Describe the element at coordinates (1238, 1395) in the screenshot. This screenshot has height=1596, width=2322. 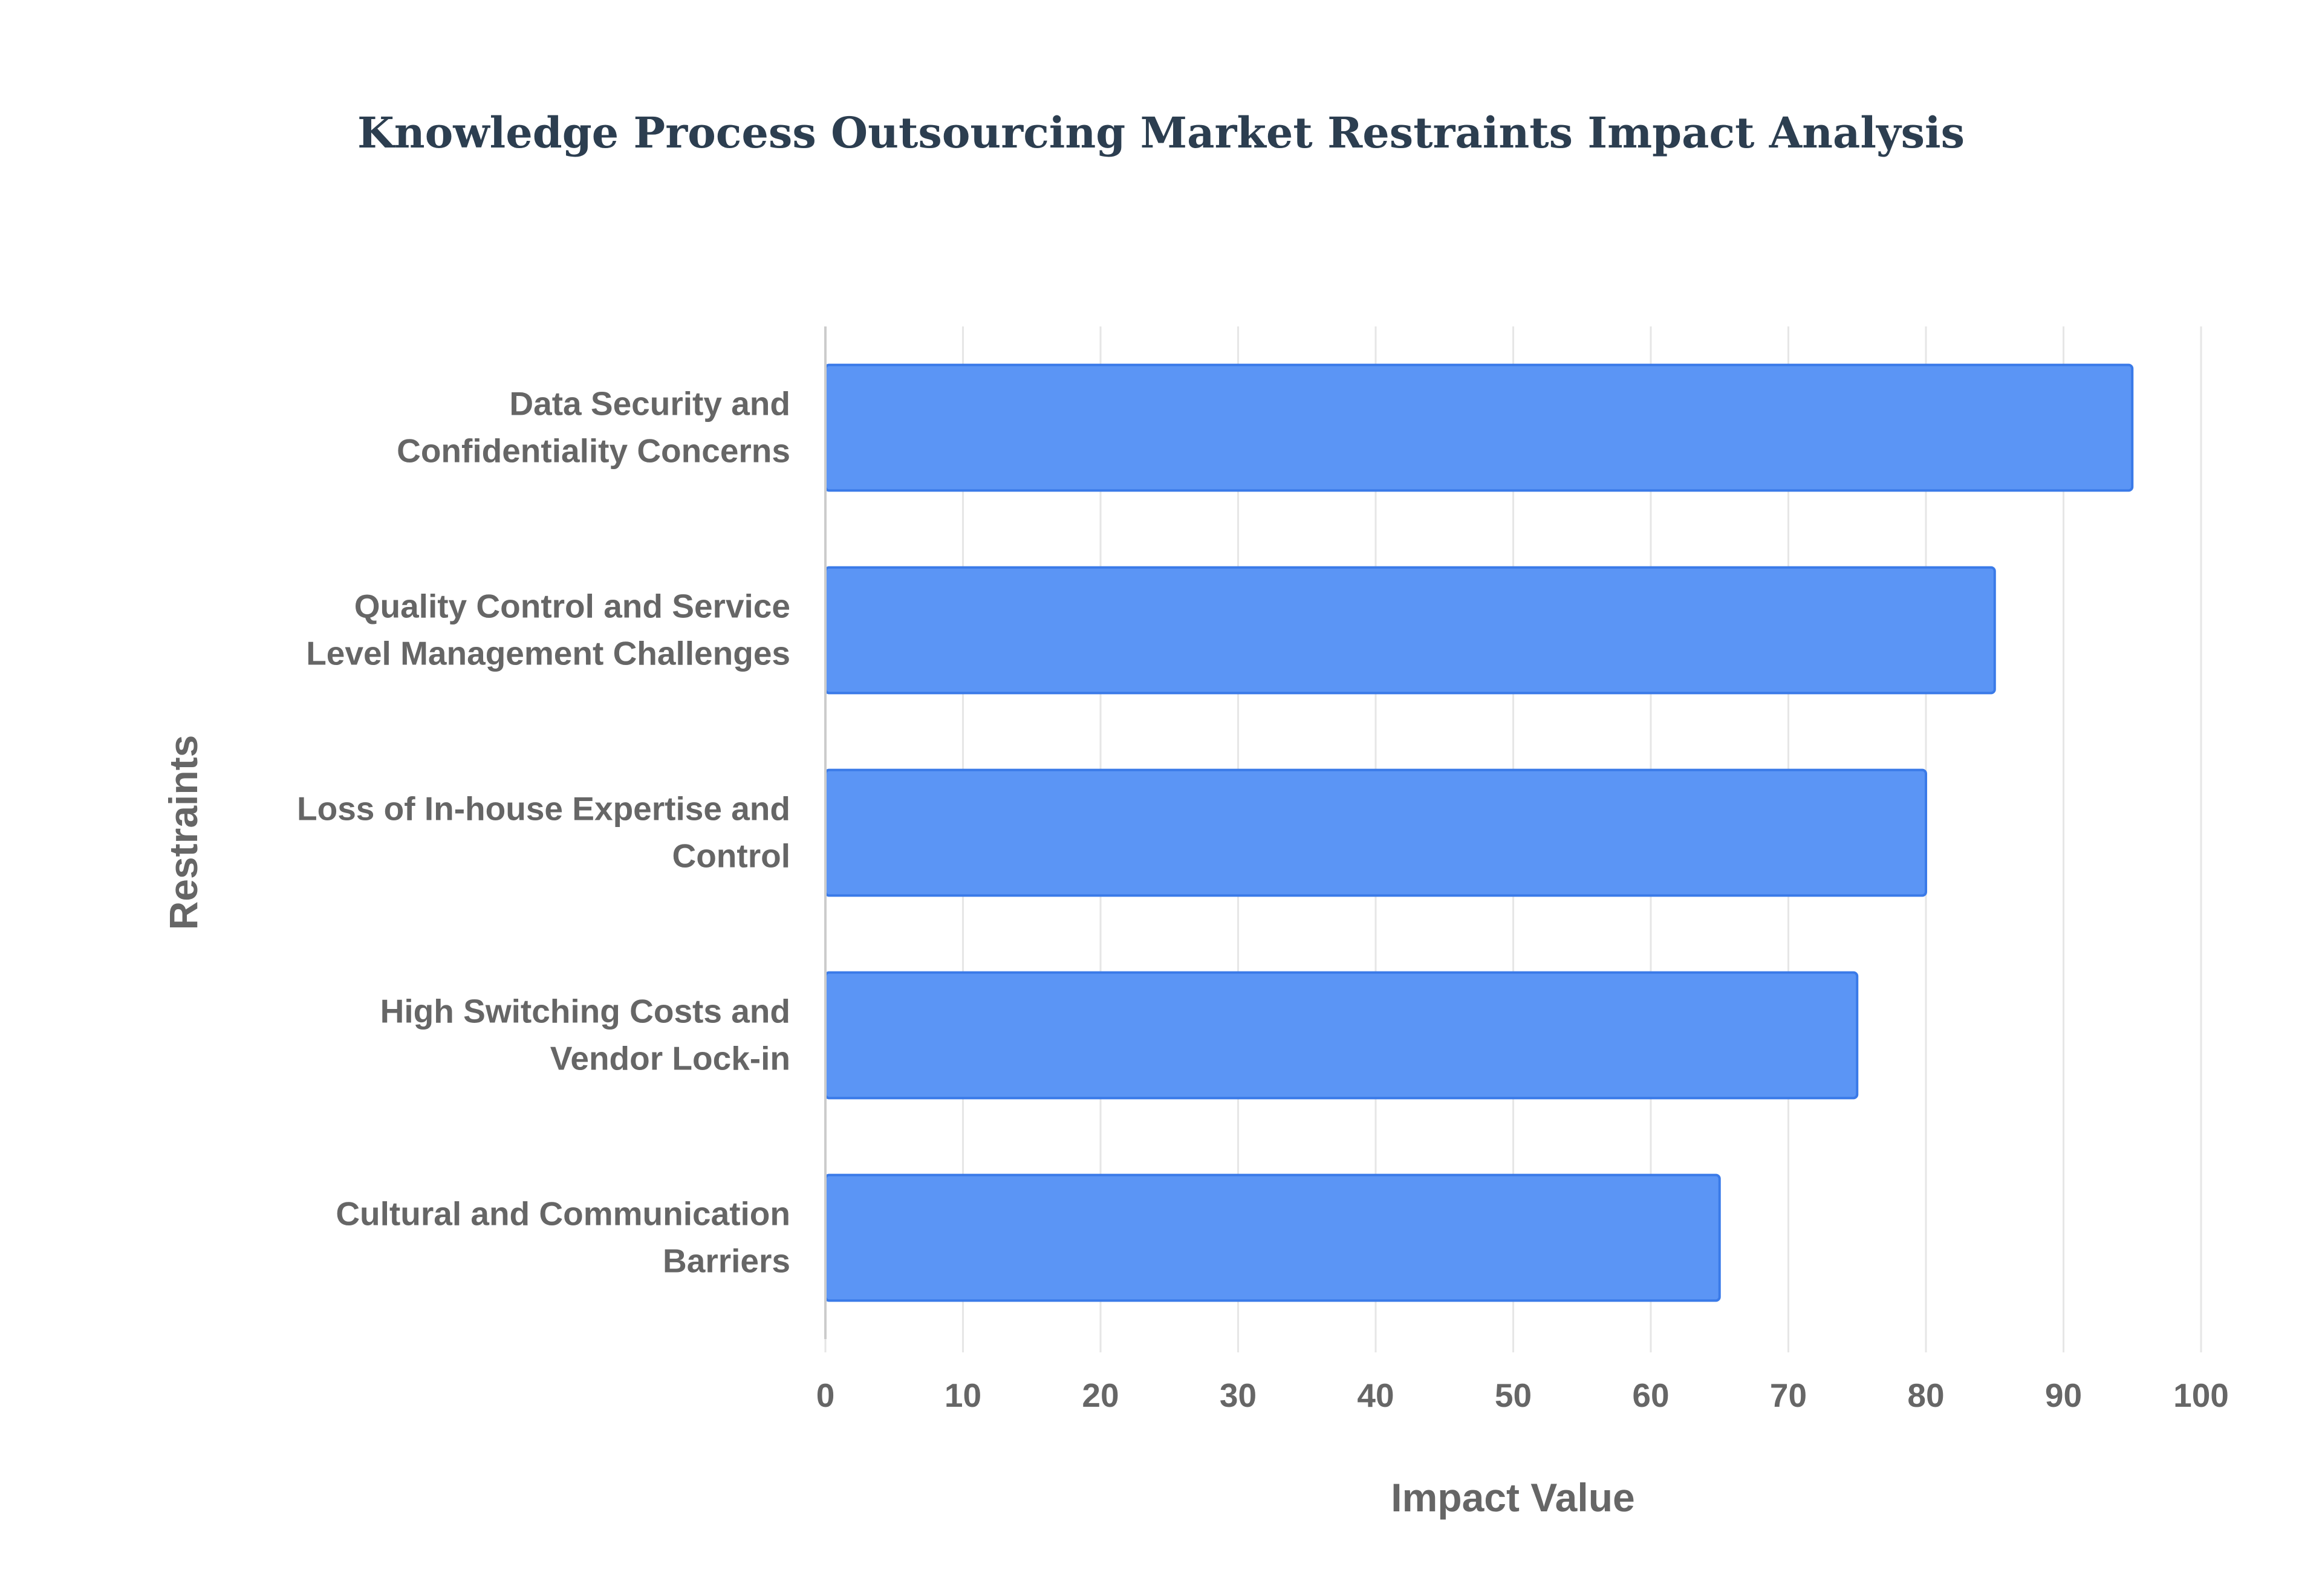
I see `x-tick-label: 30` at that location.